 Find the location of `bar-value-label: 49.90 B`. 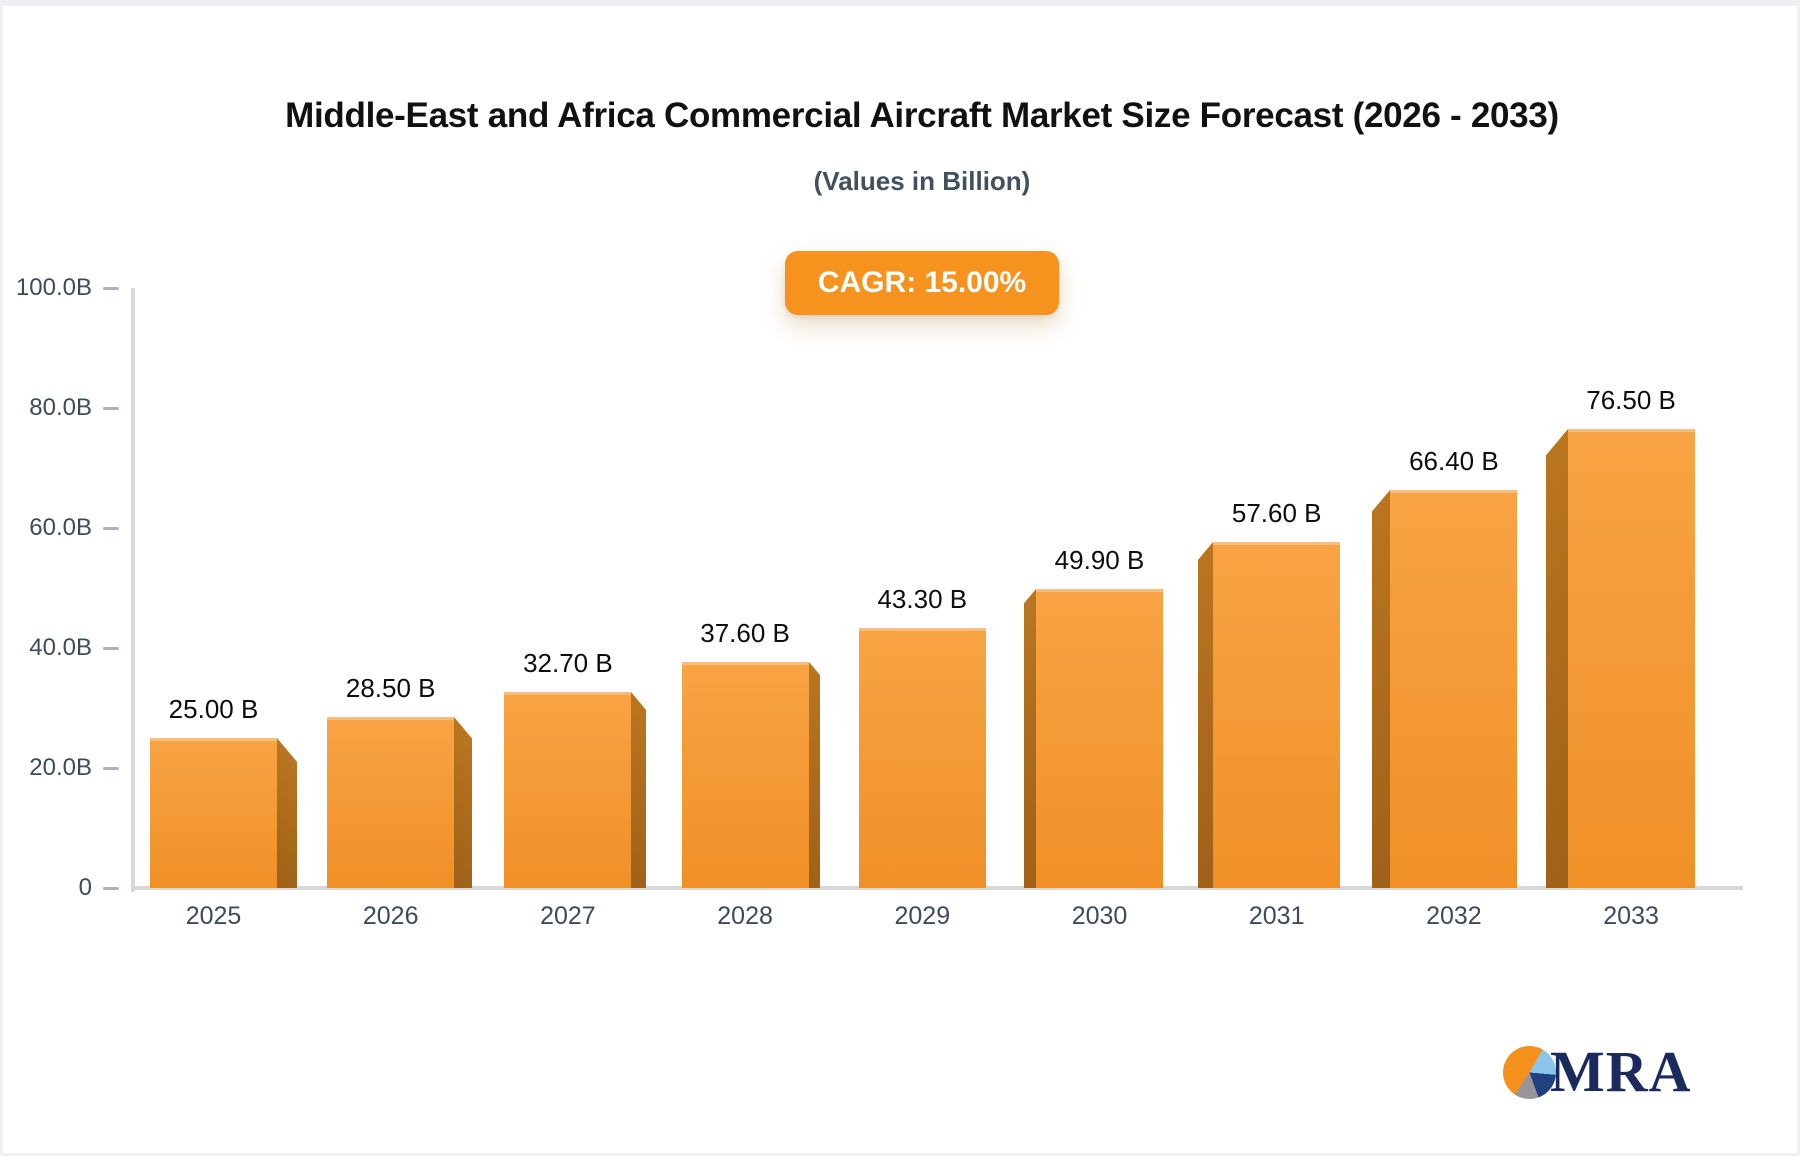

bar-value-label: 49.90 B is located at coordinates (1099, 560).